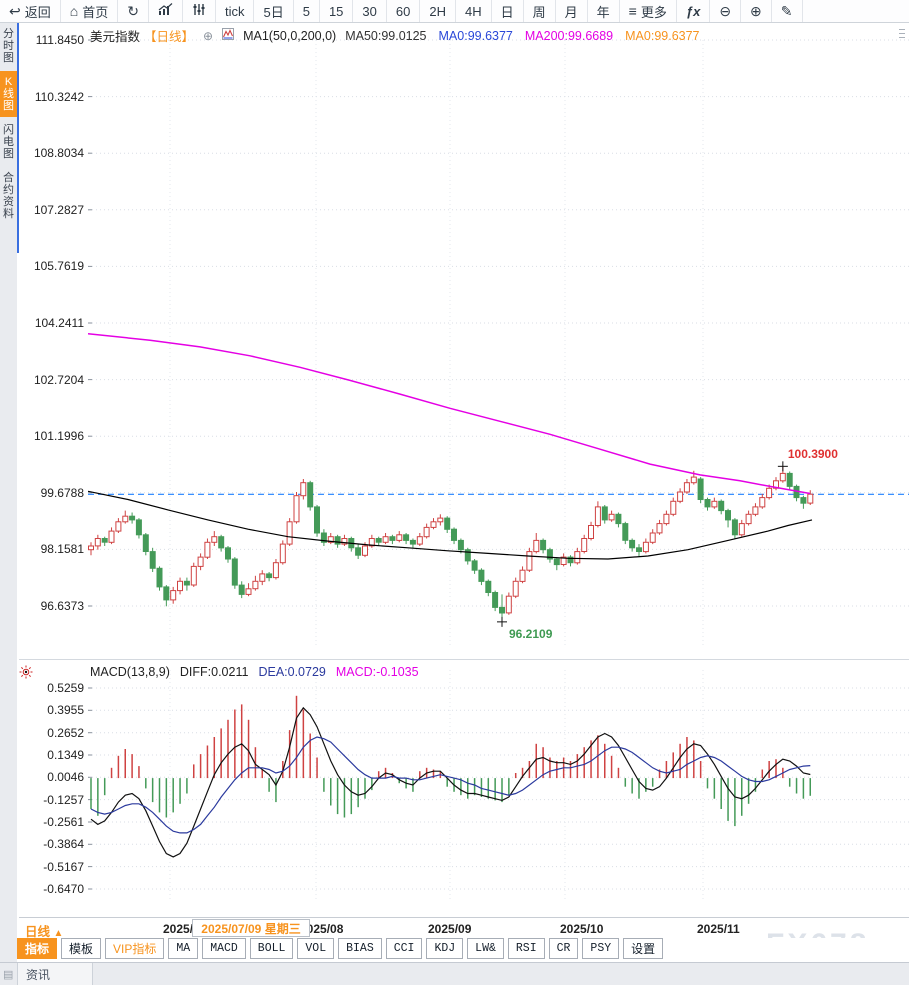 The width and height of the screenshot is (909, 985). Describe the element at coordinates (30, 11) in the screenshot. I see `back-button: ↩ 返回` at that location.